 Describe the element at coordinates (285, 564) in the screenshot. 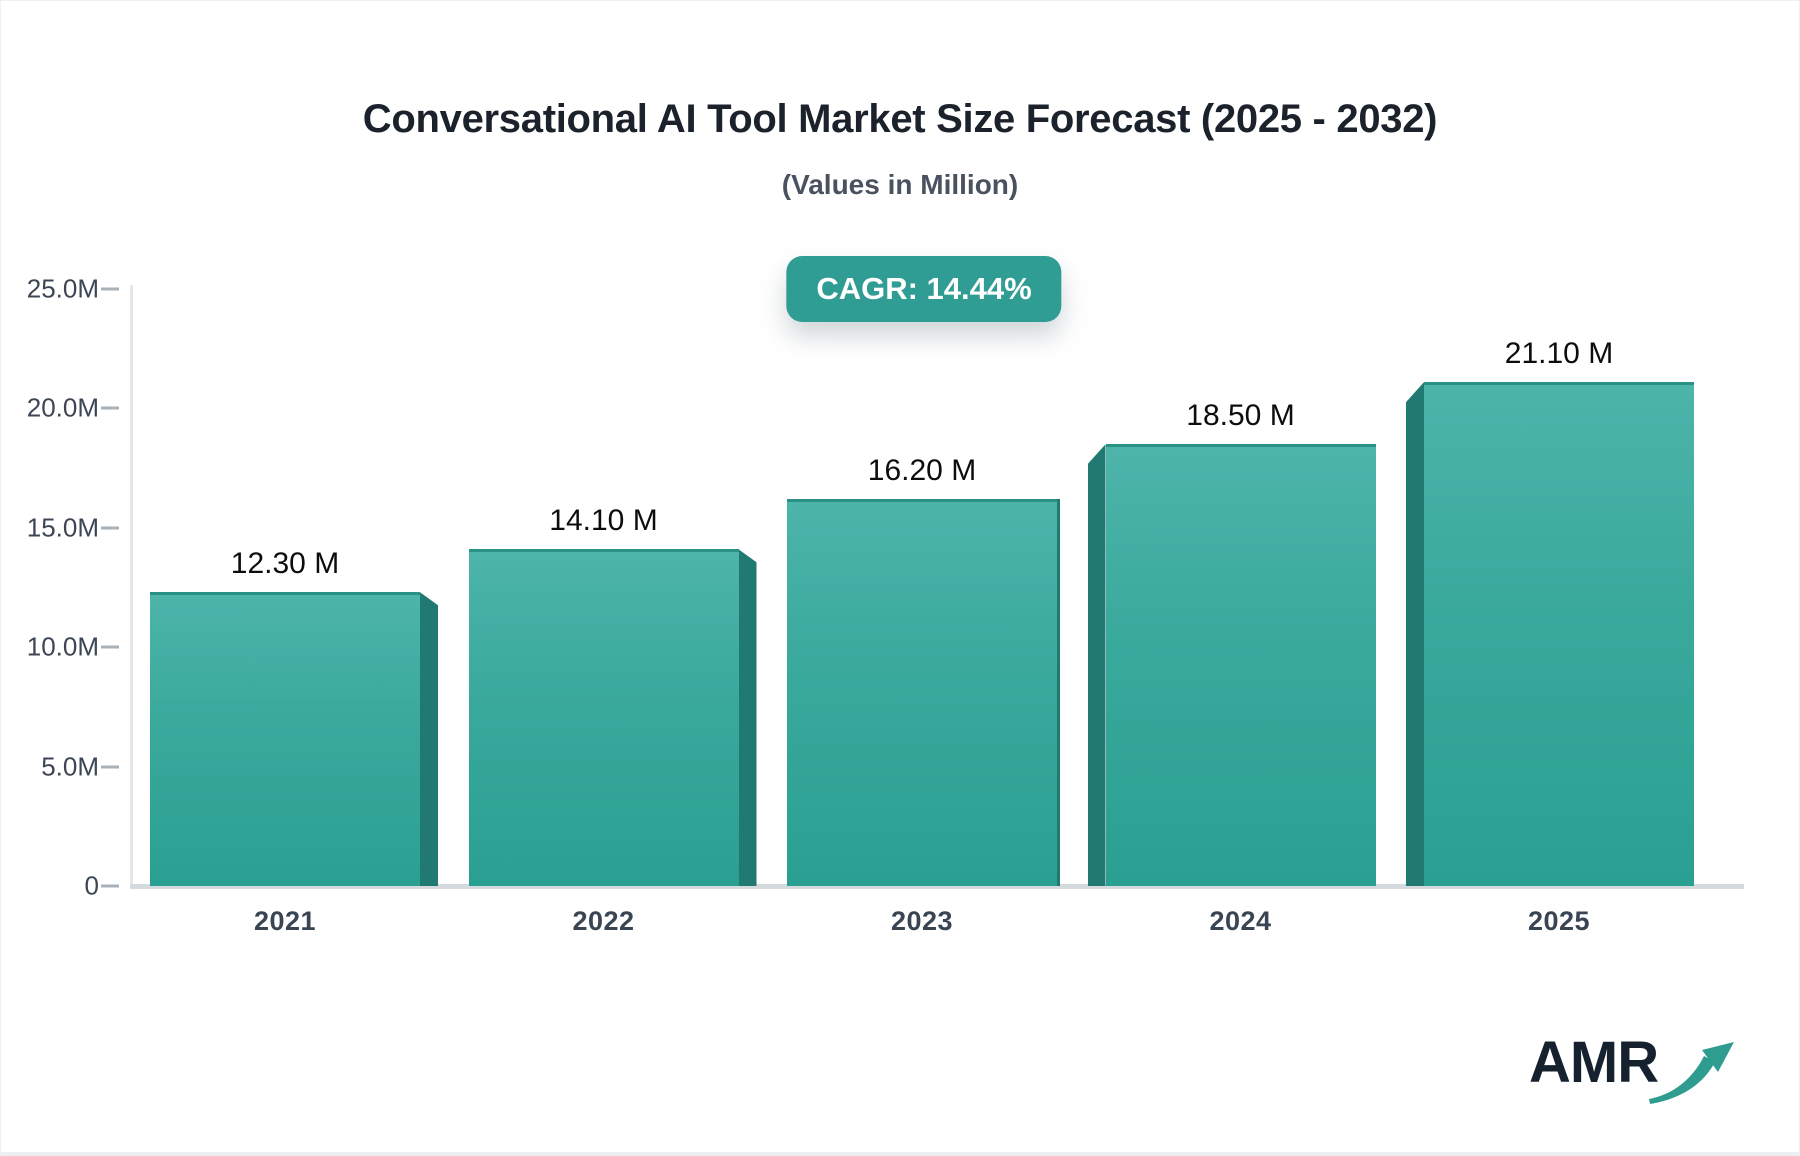

I see `bar-value-label: 12.30 M` at that location.